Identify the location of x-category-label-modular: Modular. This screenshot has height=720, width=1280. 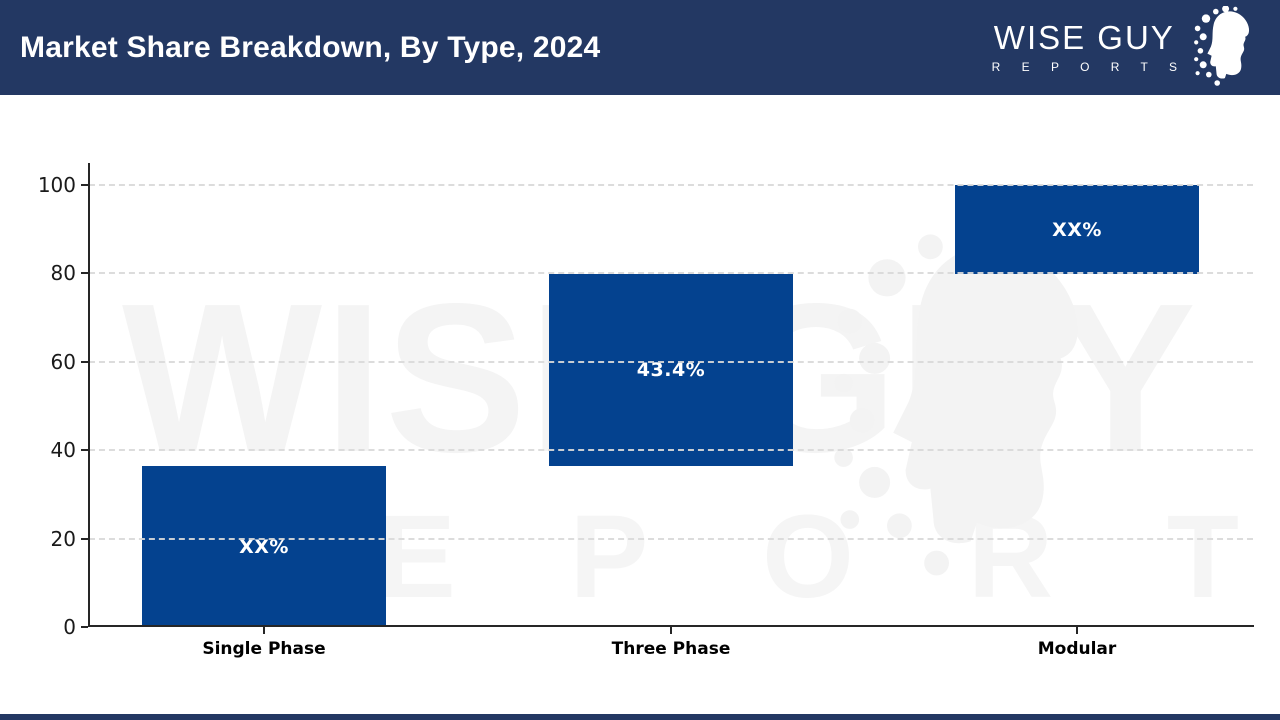
(1077, 649).